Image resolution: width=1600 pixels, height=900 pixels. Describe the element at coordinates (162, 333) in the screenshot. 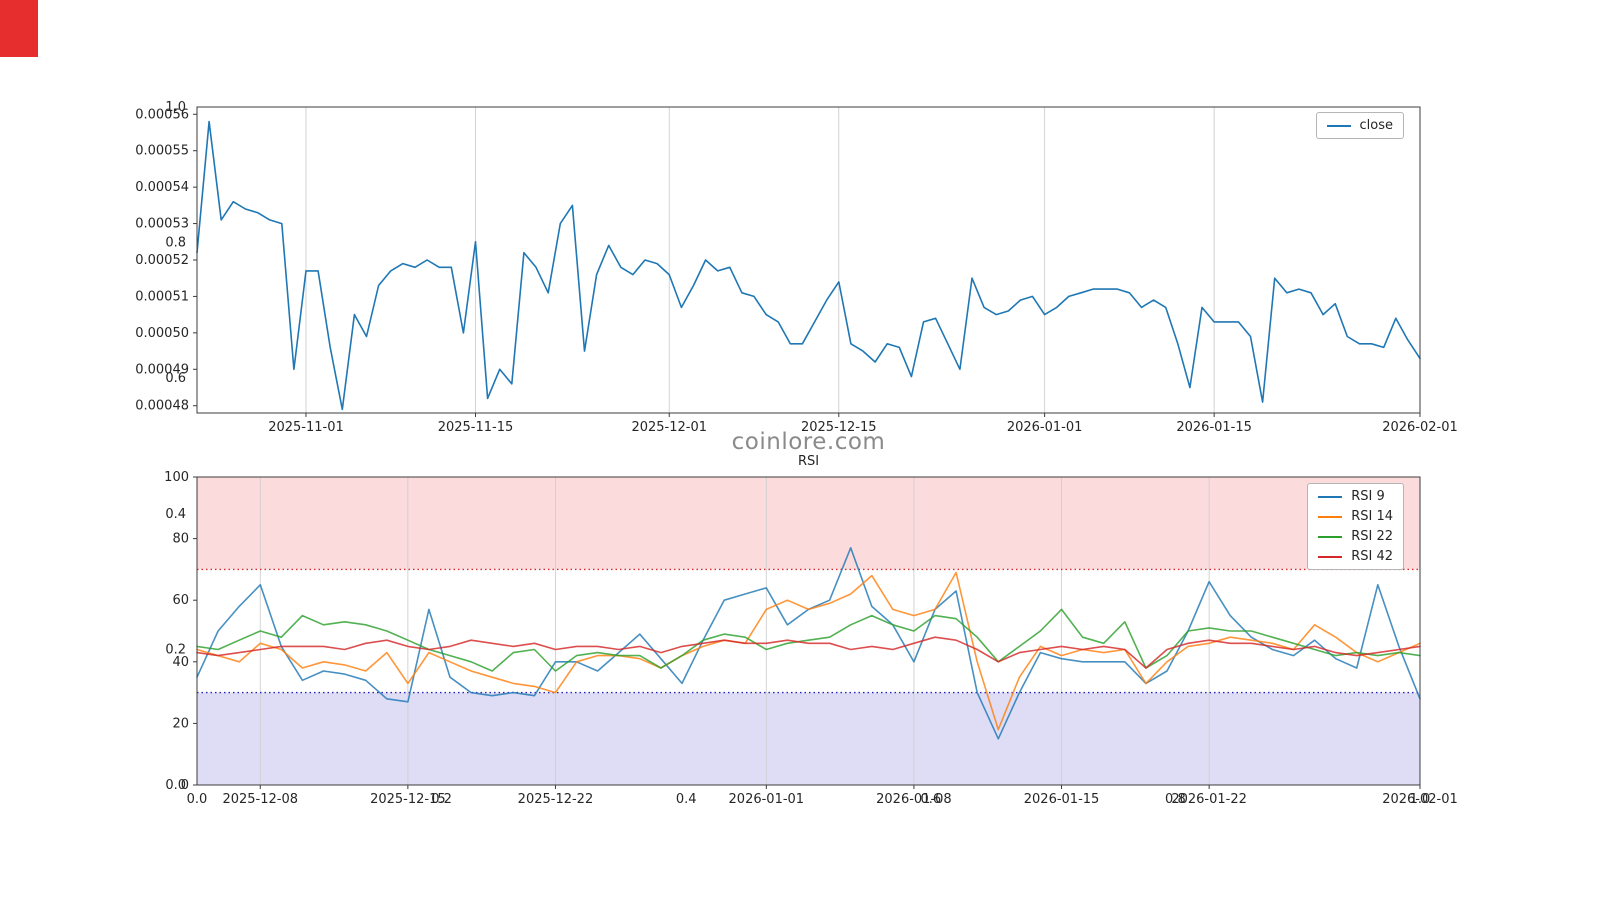

I see `y-tick-label: 0.00050` at that location.